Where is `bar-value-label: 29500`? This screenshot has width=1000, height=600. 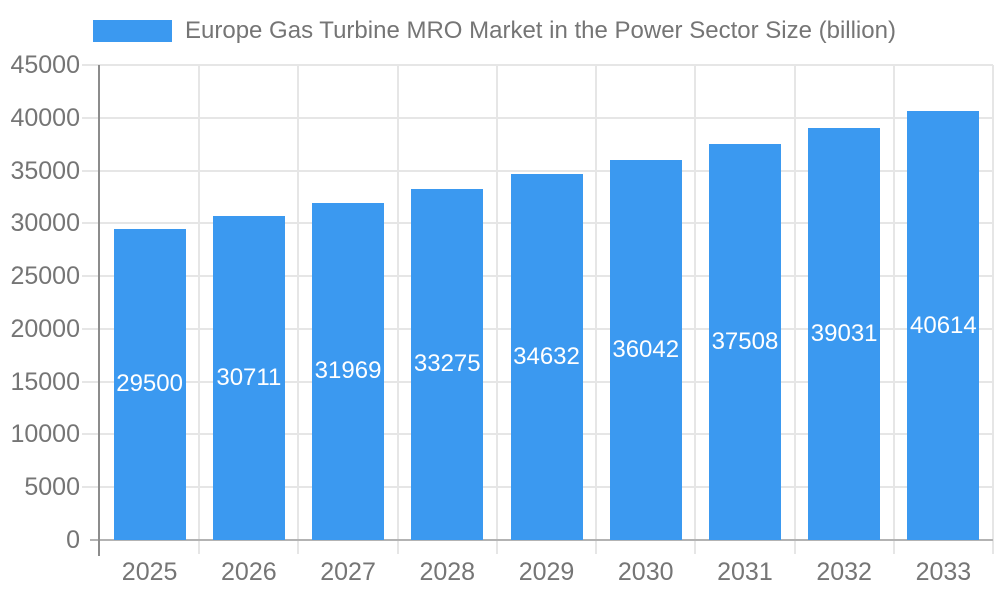 bar-value-label: 29500 is located at coordinates (149, 384).